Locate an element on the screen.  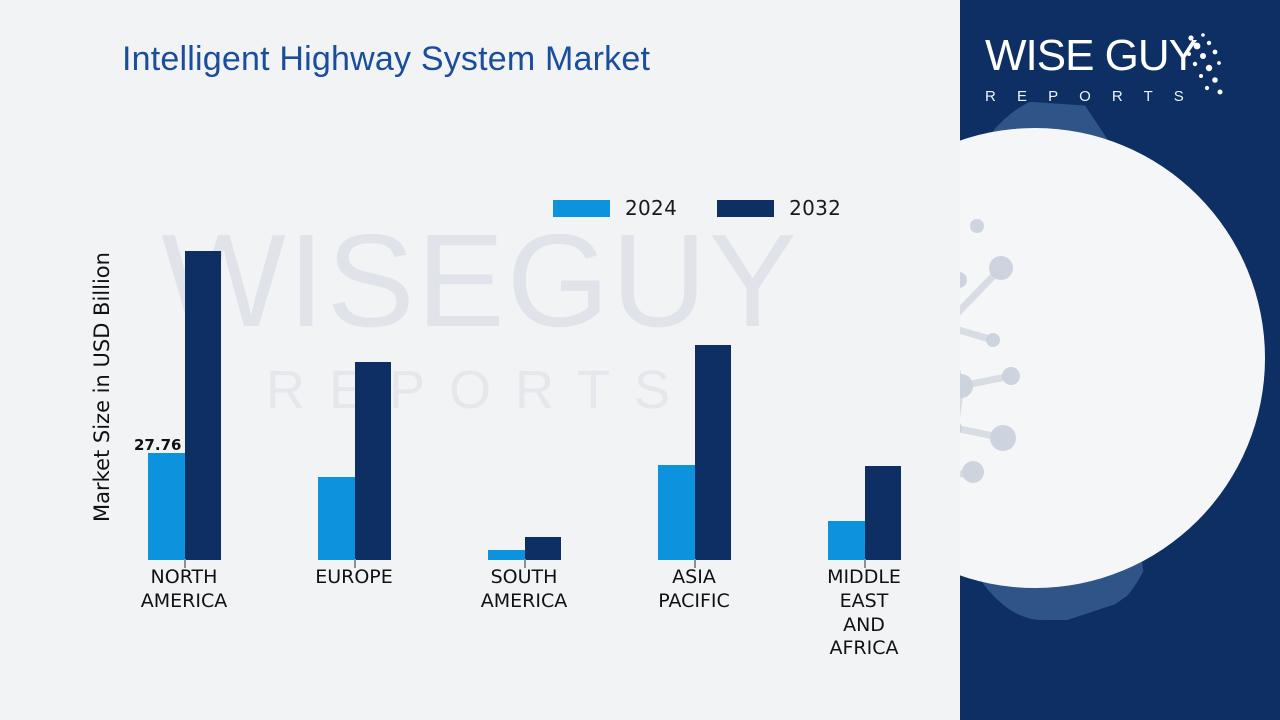
legend-swatch-2032 is located at coordinates (746, 208).